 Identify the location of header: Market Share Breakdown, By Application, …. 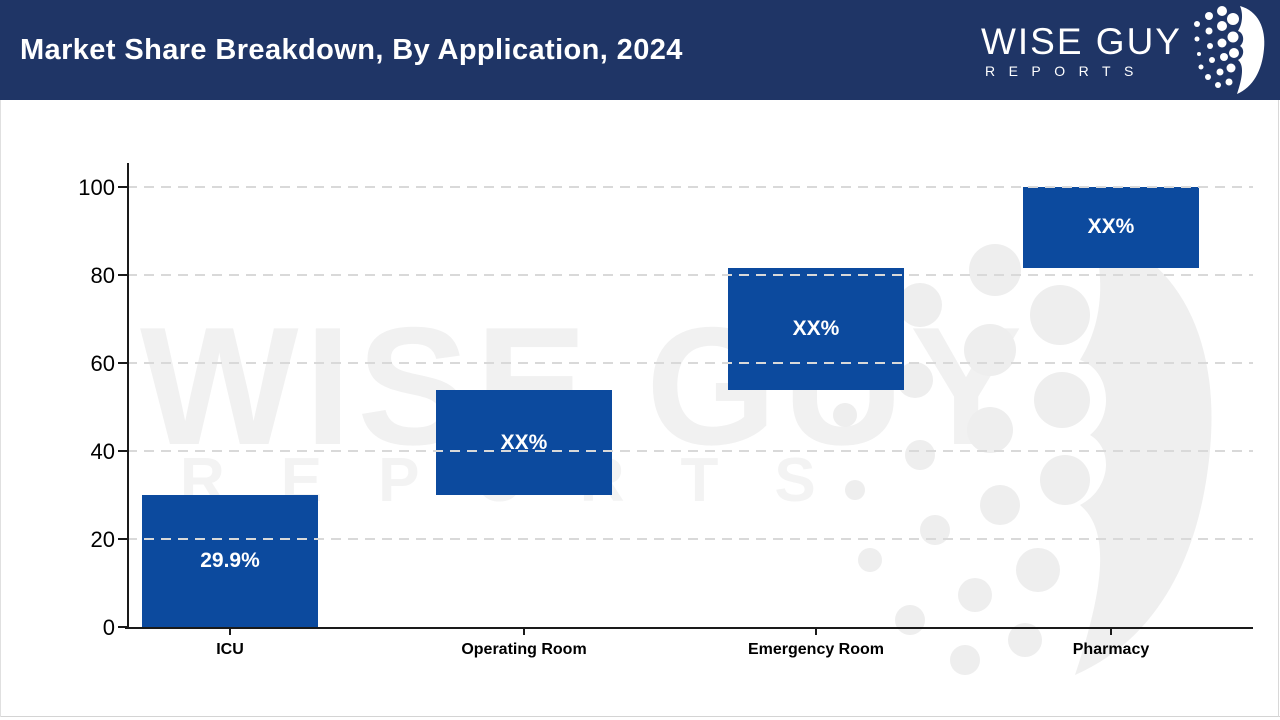
(640, 50).